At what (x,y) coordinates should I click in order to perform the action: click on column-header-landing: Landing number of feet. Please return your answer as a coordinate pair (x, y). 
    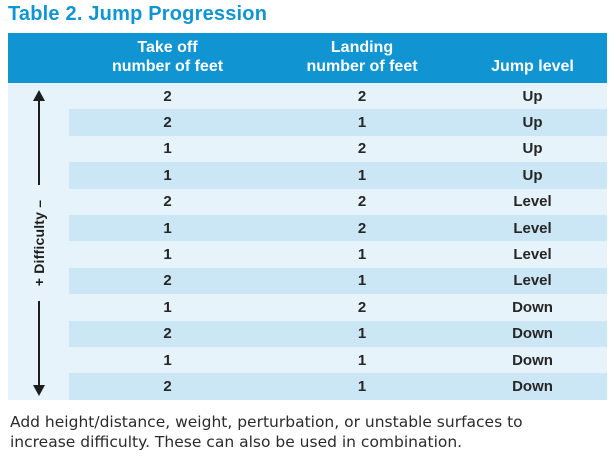
    Looking at the image, I should click on (362, 57).